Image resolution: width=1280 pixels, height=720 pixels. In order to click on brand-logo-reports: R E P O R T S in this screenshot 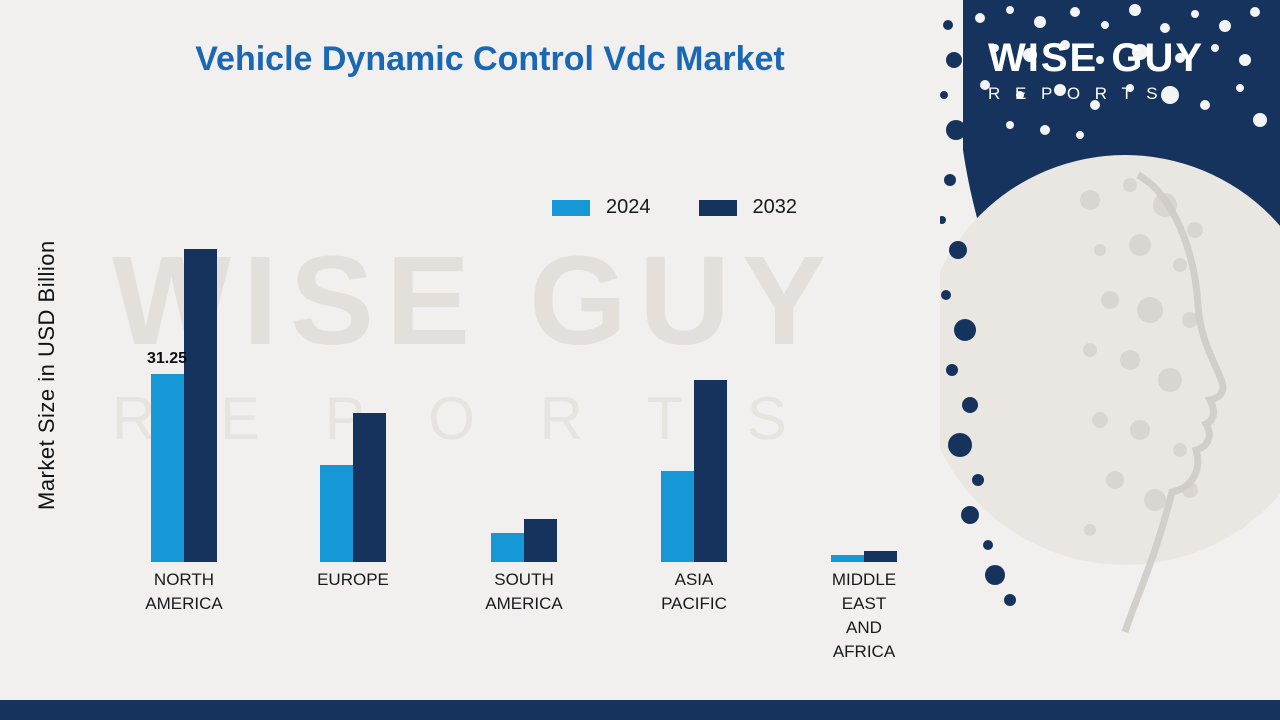, I will do `click(1075, 93)`.